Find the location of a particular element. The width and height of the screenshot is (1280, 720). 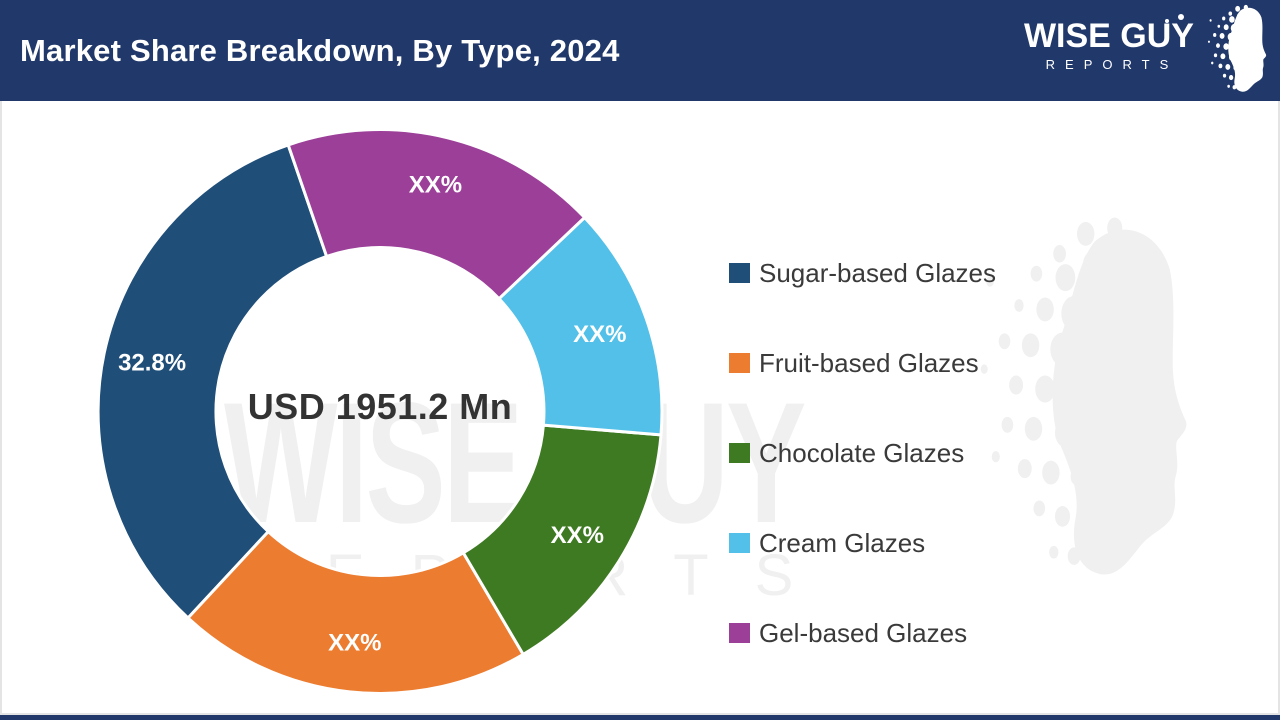

legend-swatch-cream-glazes is located at coordinates (739, 543).